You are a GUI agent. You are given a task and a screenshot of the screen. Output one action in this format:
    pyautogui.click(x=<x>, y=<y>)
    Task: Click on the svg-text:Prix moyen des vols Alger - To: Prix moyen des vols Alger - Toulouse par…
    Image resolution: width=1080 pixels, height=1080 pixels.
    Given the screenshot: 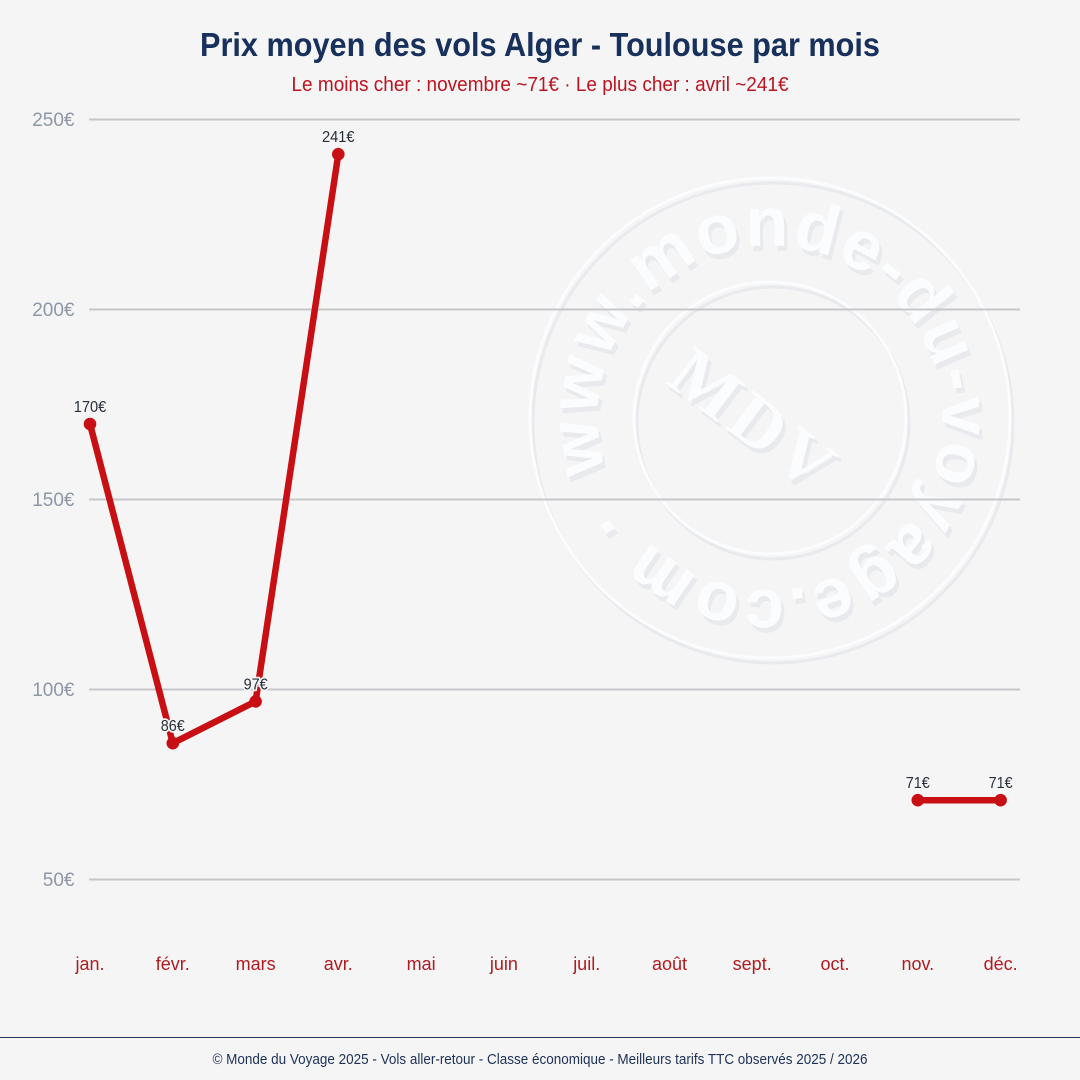 What is the action you would take?
    pyautogui.click(x=540, y=44)
    